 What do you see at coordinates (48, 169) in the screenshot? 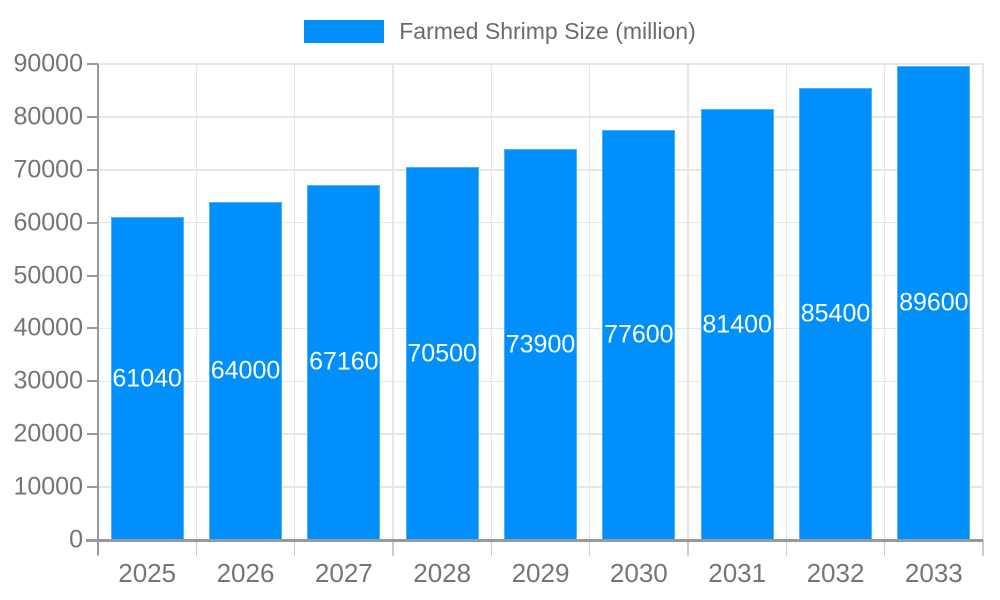
I see `y-axis-tick-label: 70000` at bounding box center [48, 169].